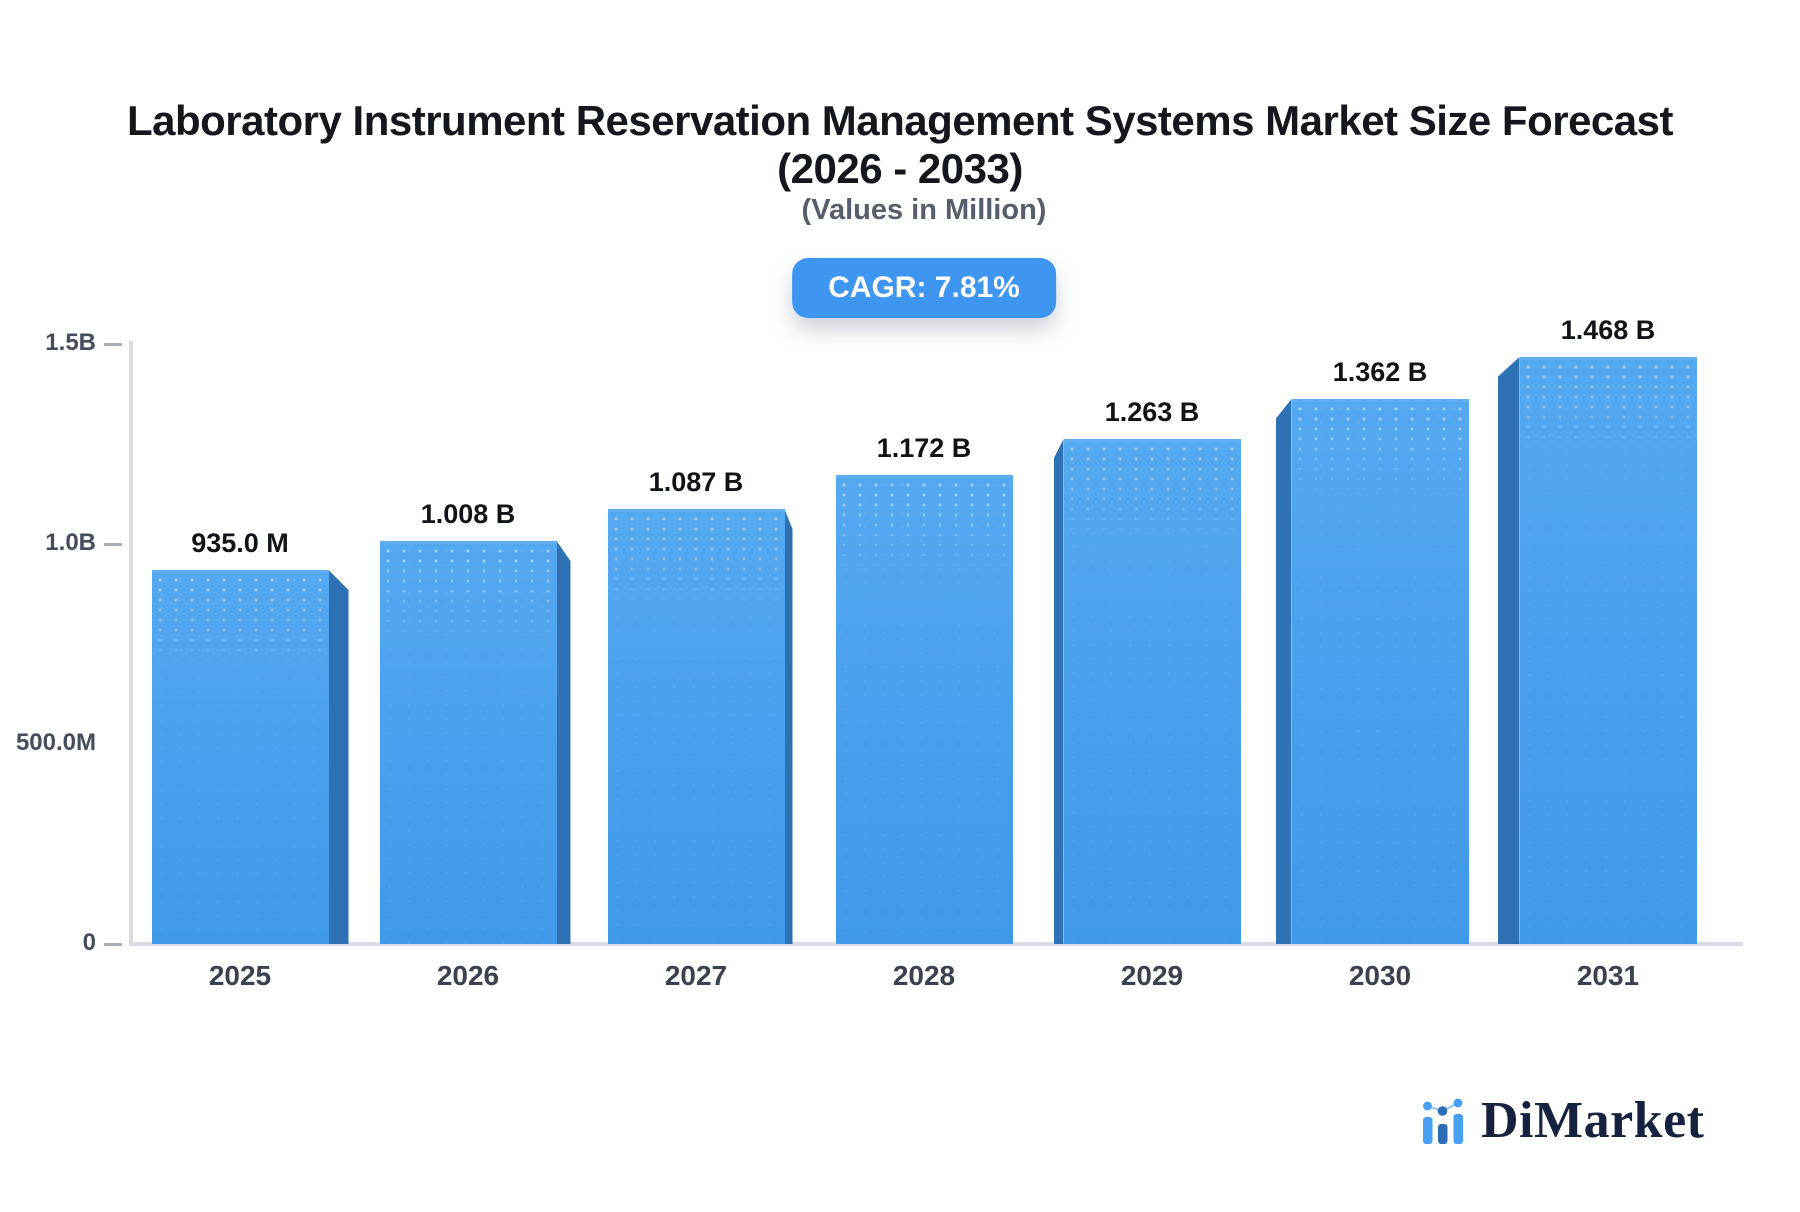 The height and width of the screenshot is (1212, 1800). Describe the element at coordinates (240, 975) in the screenshot. I see `x-axis-label: 2025` at that location.